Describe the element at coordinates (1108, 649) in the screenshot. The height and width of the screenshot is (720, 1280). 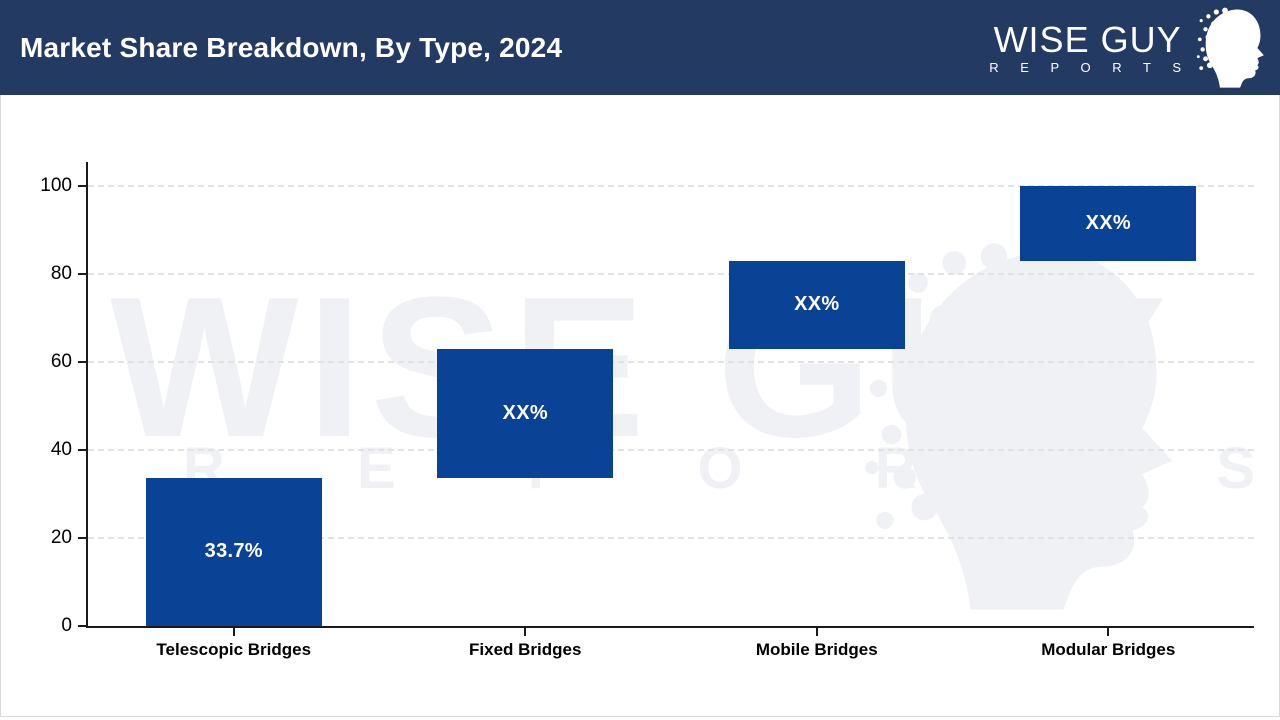
I see `x-axis-label-modular-bridges: Modular Bridges` at that location.